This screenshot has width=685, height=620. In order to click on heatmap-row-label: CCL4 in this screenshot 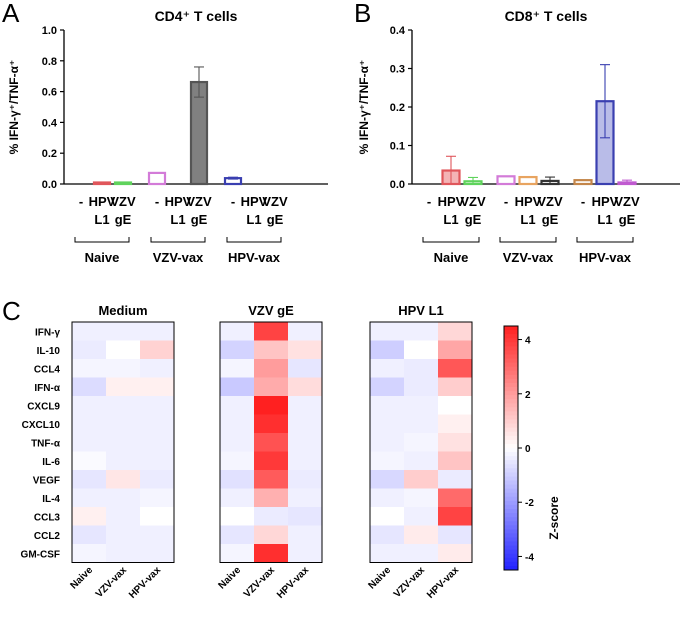, I will do `click(47, 369)`.